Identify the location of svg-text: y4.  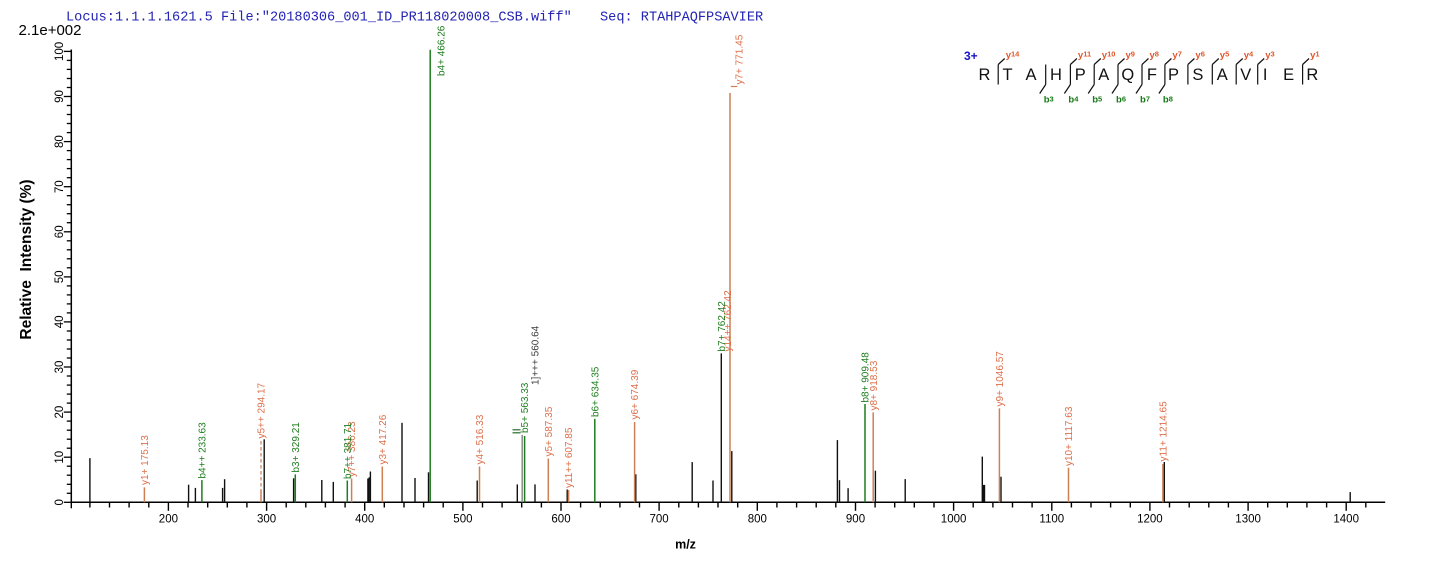
(1249, 56).